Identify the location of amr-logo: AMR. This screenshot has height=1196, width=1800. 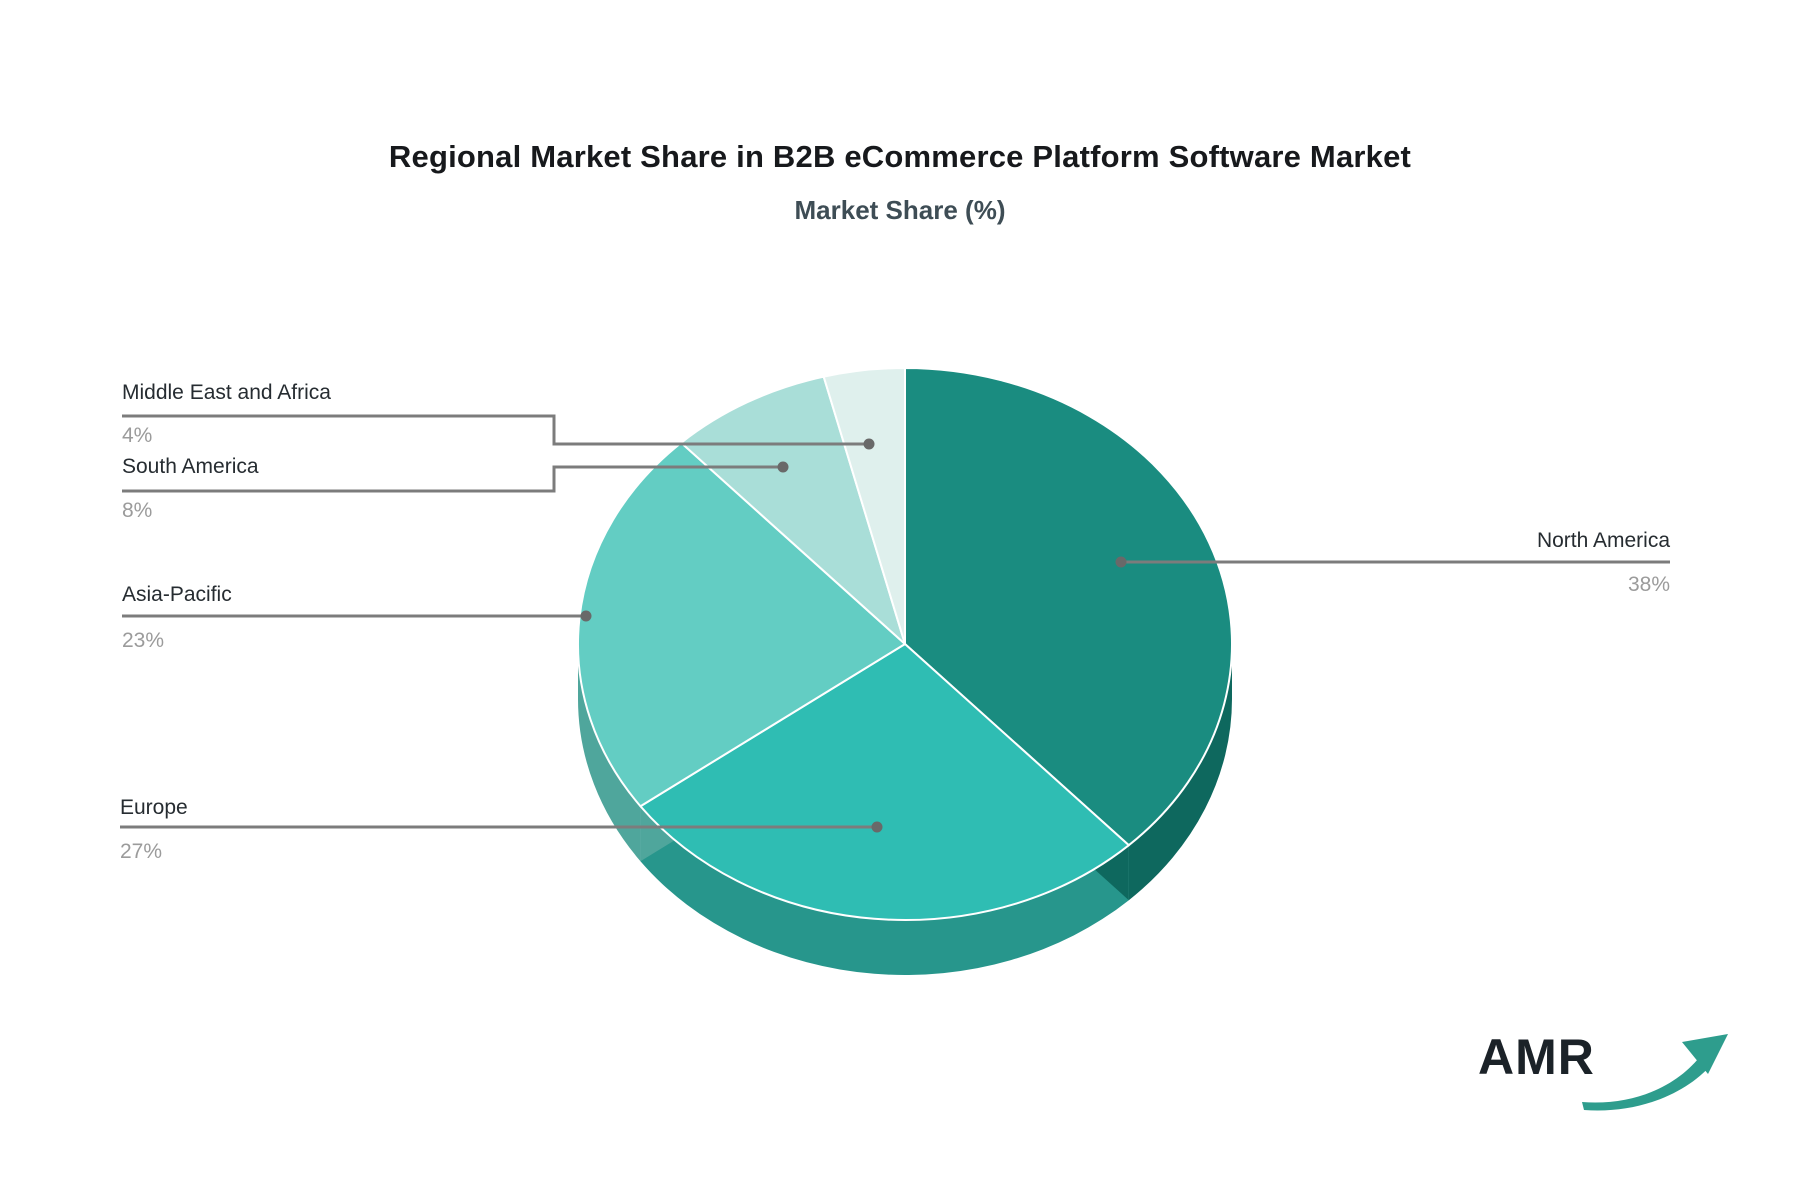
(1603, 1075).